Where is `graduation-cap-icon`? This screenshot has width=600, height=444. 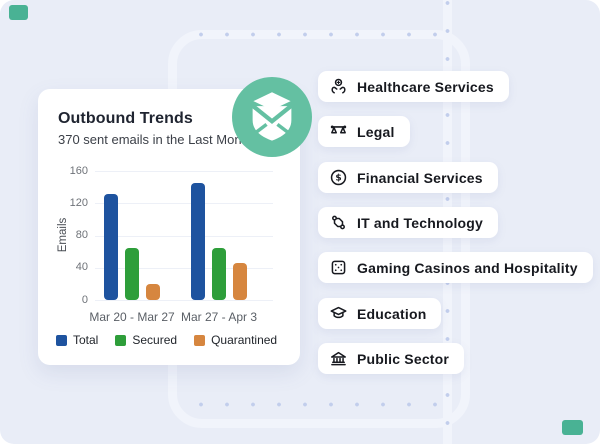 graduation-cap-icon is located at coordinates (338, 312).